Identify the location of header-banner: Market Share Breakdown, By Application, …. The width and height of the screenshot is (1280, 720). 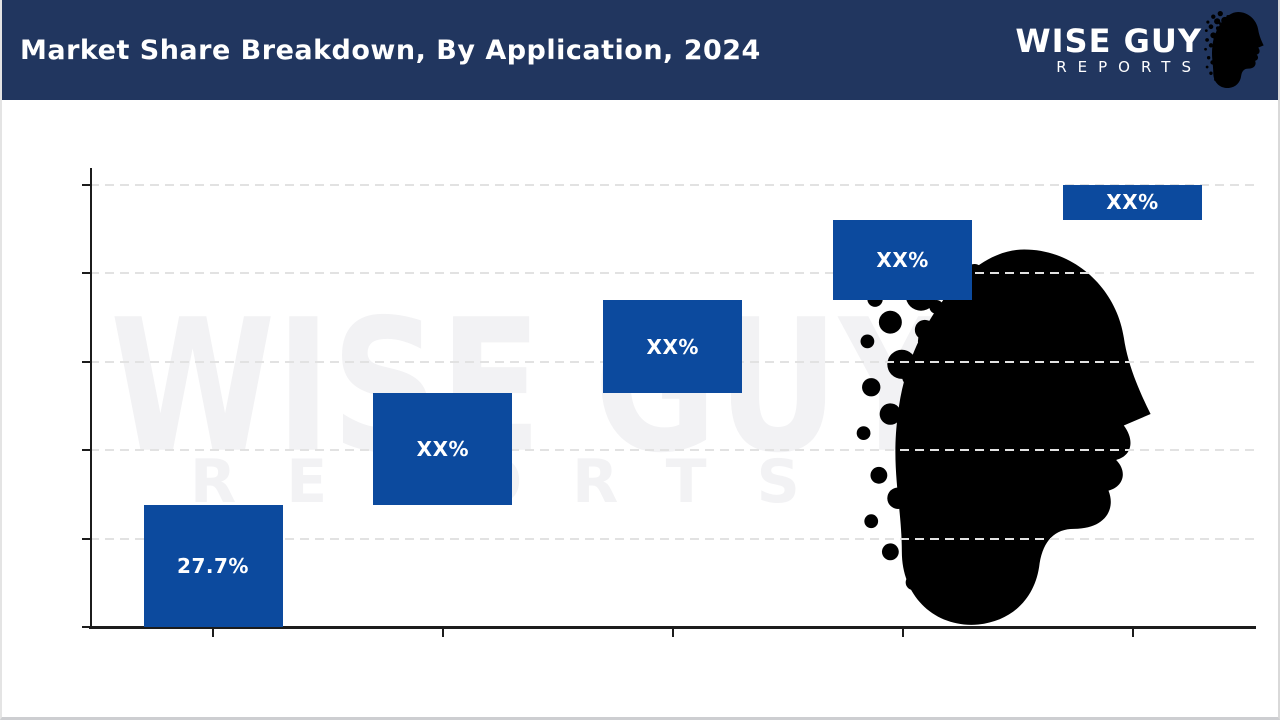
(640, 50).